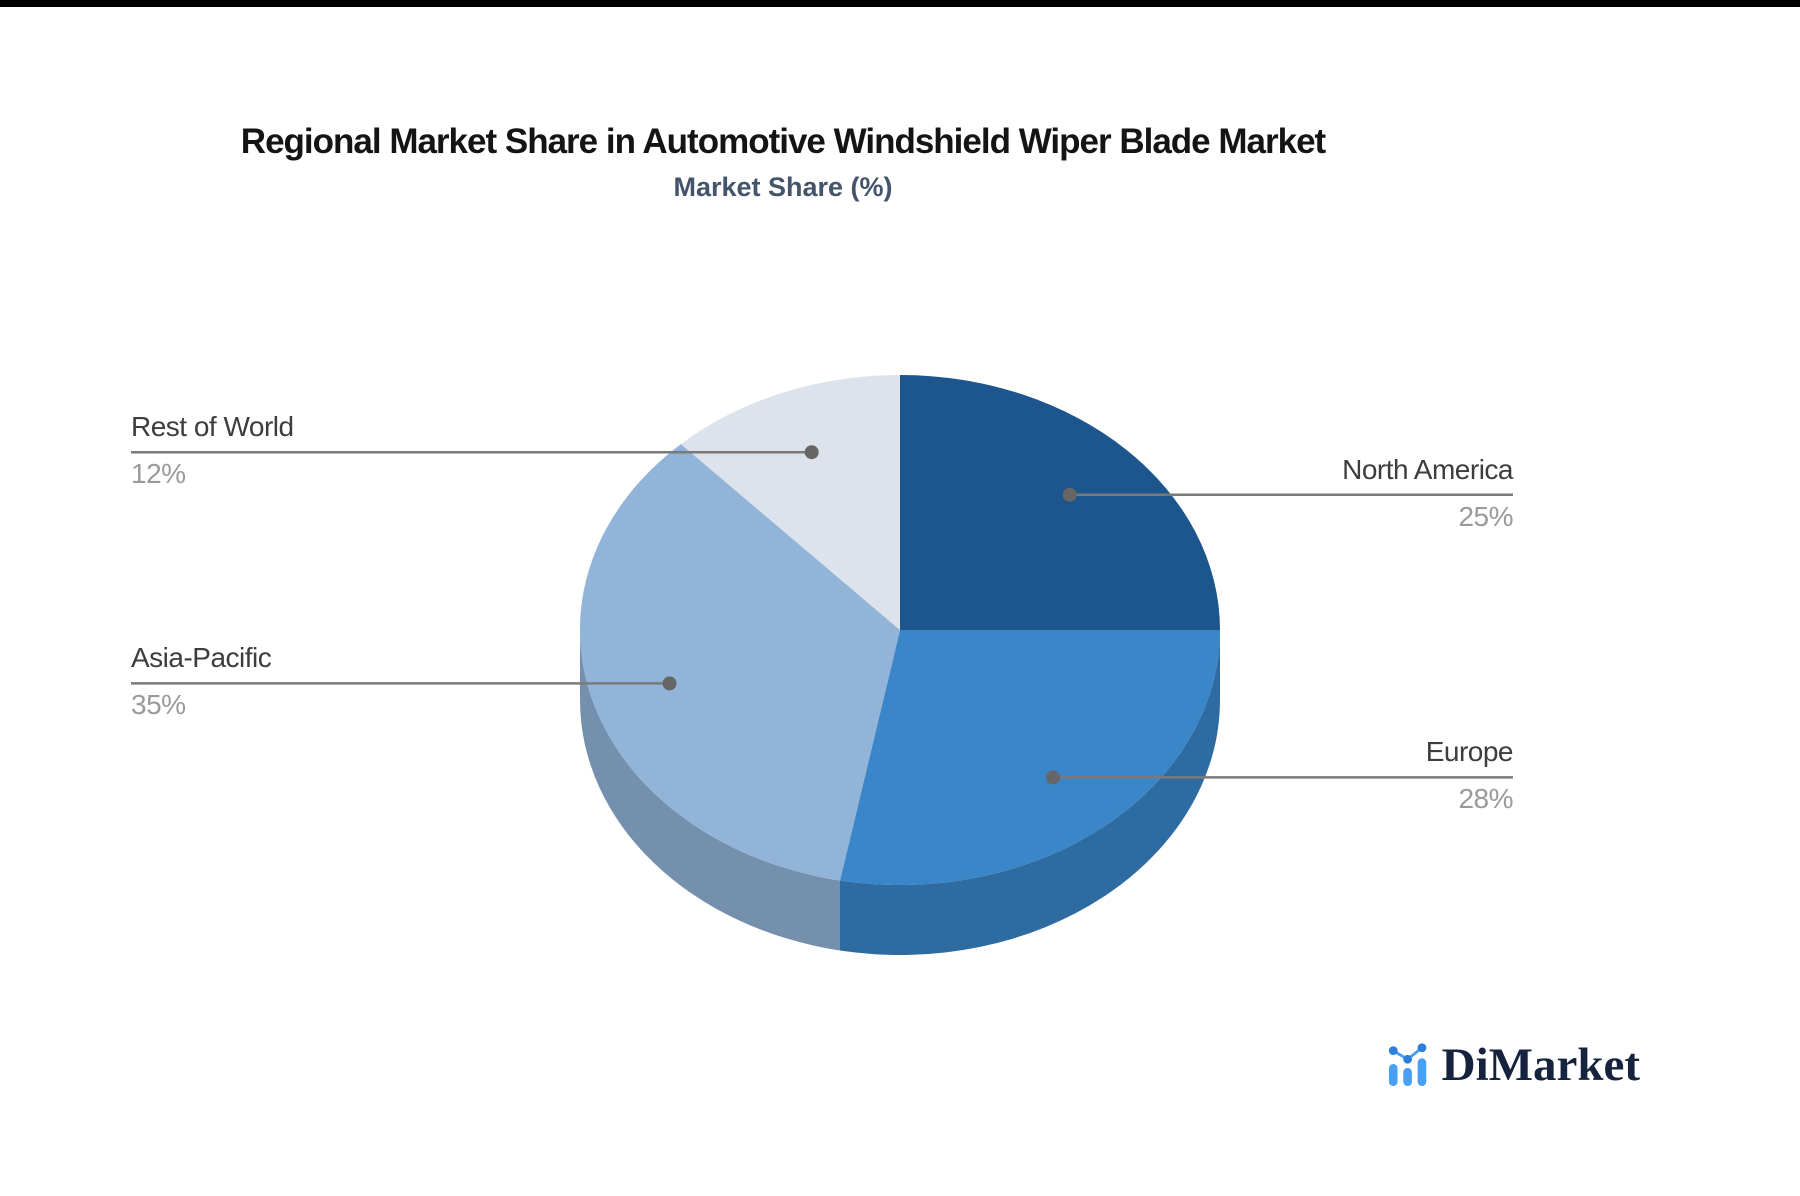  I want to click on leader-dot-europe, so click(1053, 777).